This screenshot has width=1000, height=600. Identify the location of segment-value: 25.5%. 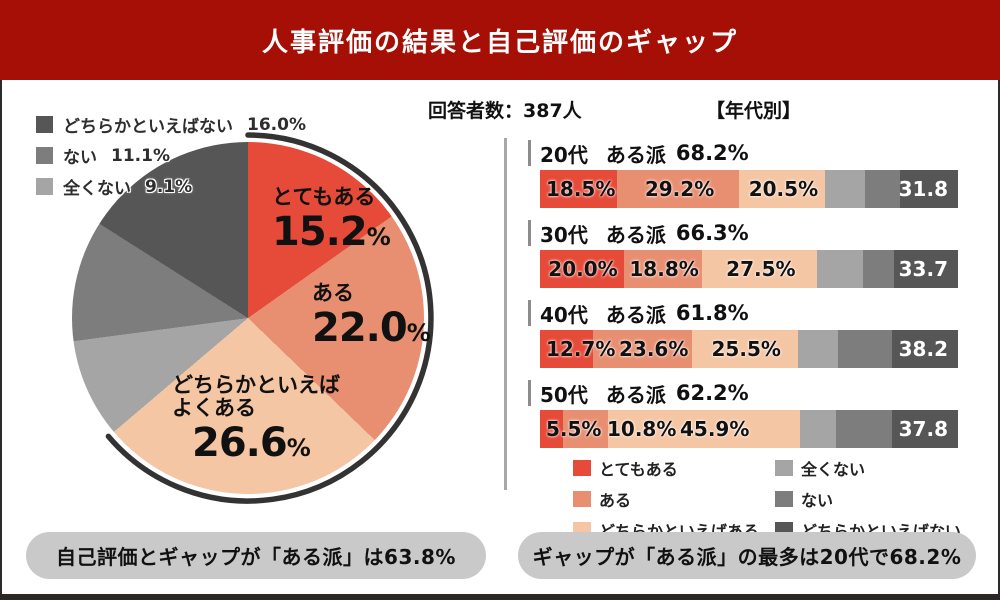
(746, 349).